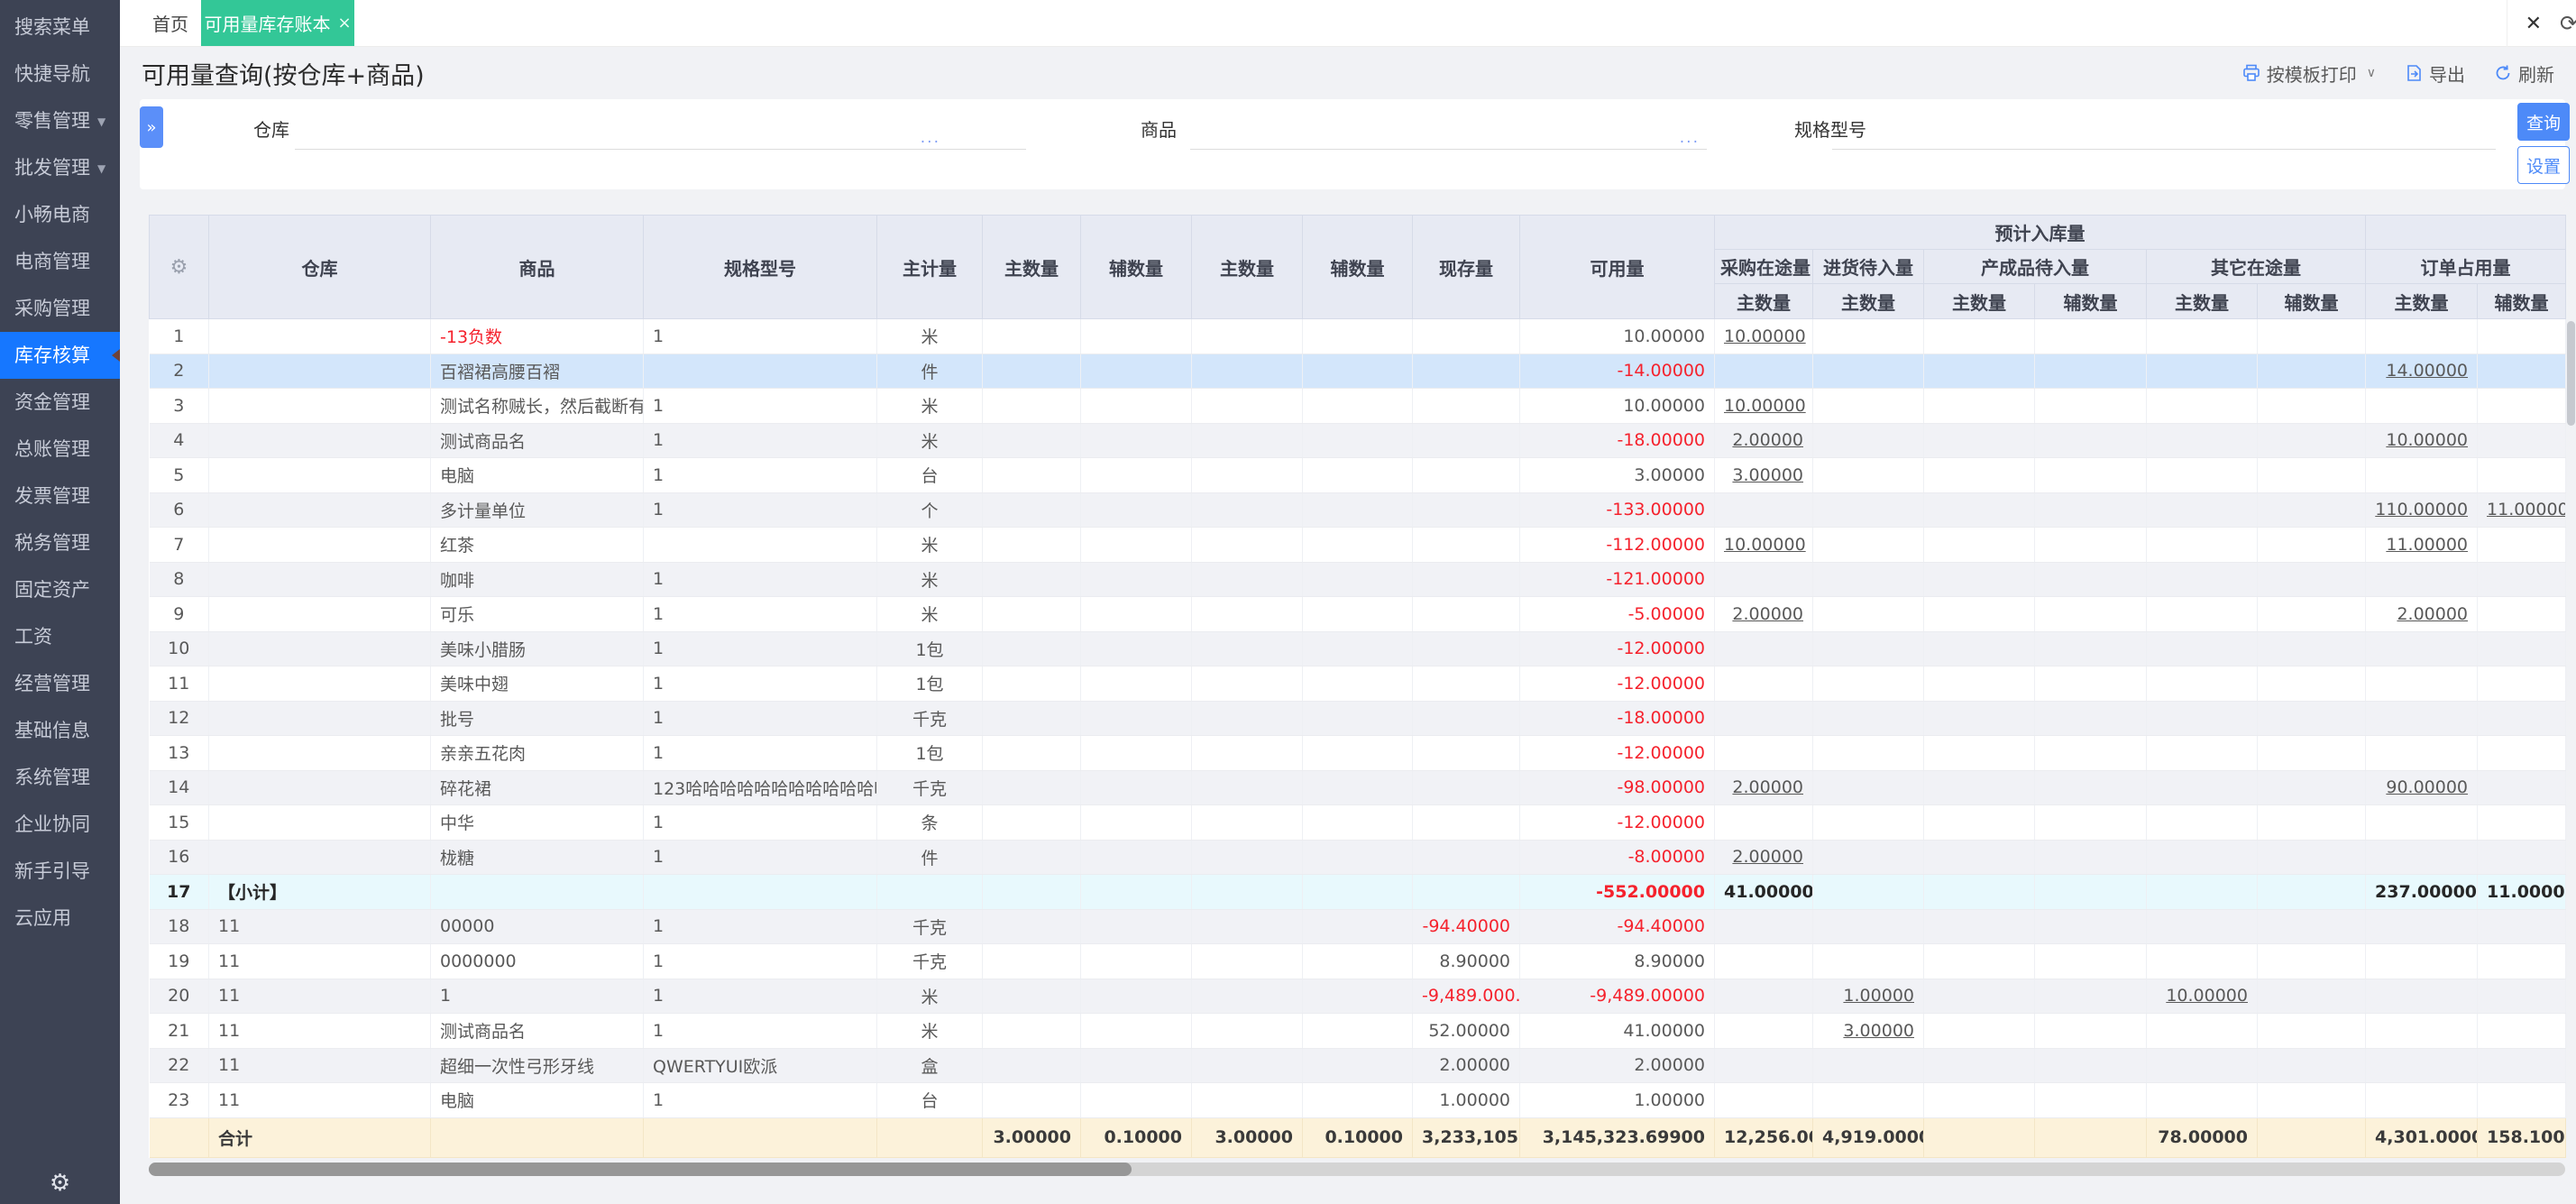 The width and height of the screenshot is (2576, 1204). What do you see at coordinates (2202, 301) in the screenshot?
I see `col-other-transit-main: 主数量` at bounding box center [2202, 301].